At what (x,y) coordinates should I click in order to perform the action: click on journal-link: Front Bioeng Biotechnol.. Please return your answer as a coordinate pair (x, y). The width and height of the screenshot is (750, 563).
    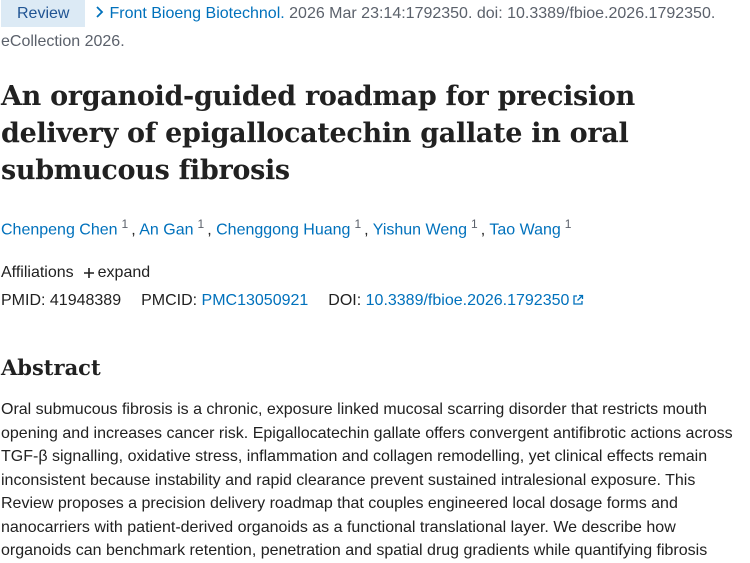
    Looking at the image, I should click on (197, 13).